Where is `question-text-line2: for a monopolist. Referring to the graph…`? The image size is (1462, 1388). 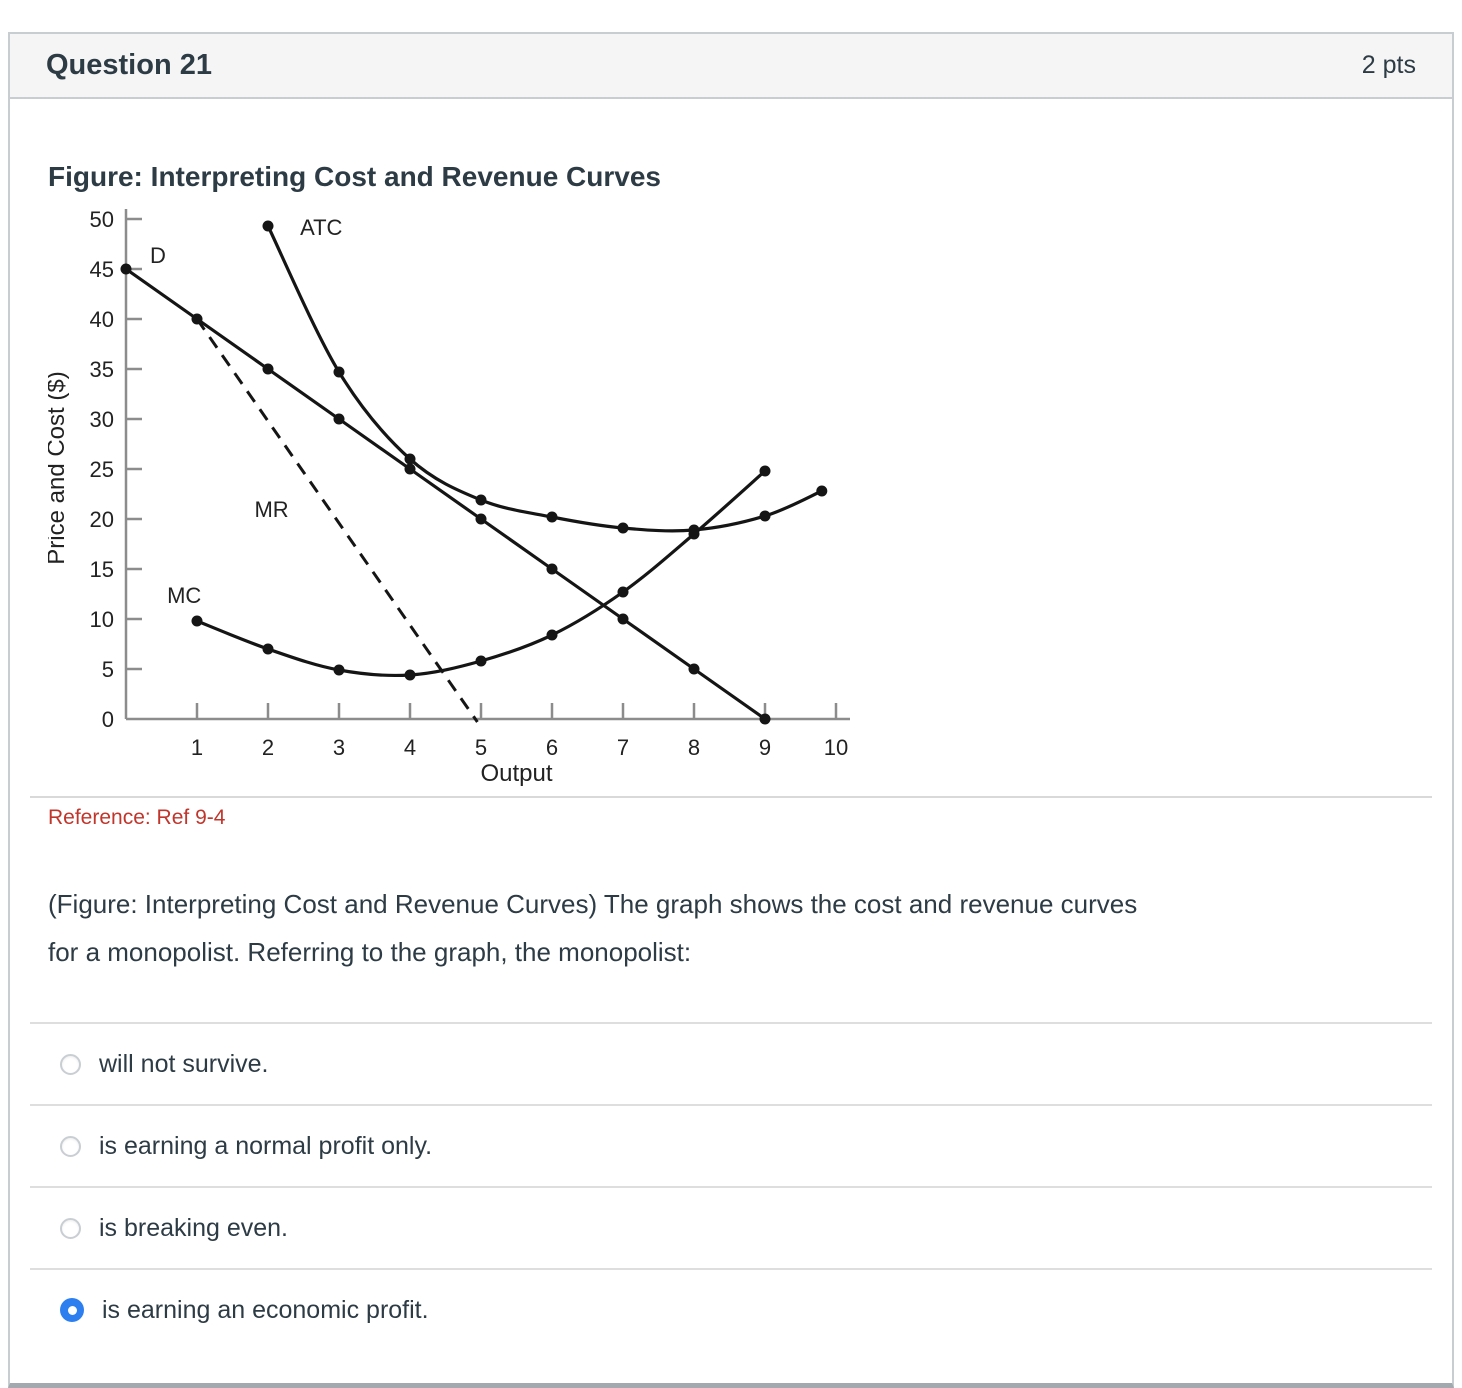
question-text-line2: for a monopolist. Referring to the graph… is located at coordinates (370, 952).